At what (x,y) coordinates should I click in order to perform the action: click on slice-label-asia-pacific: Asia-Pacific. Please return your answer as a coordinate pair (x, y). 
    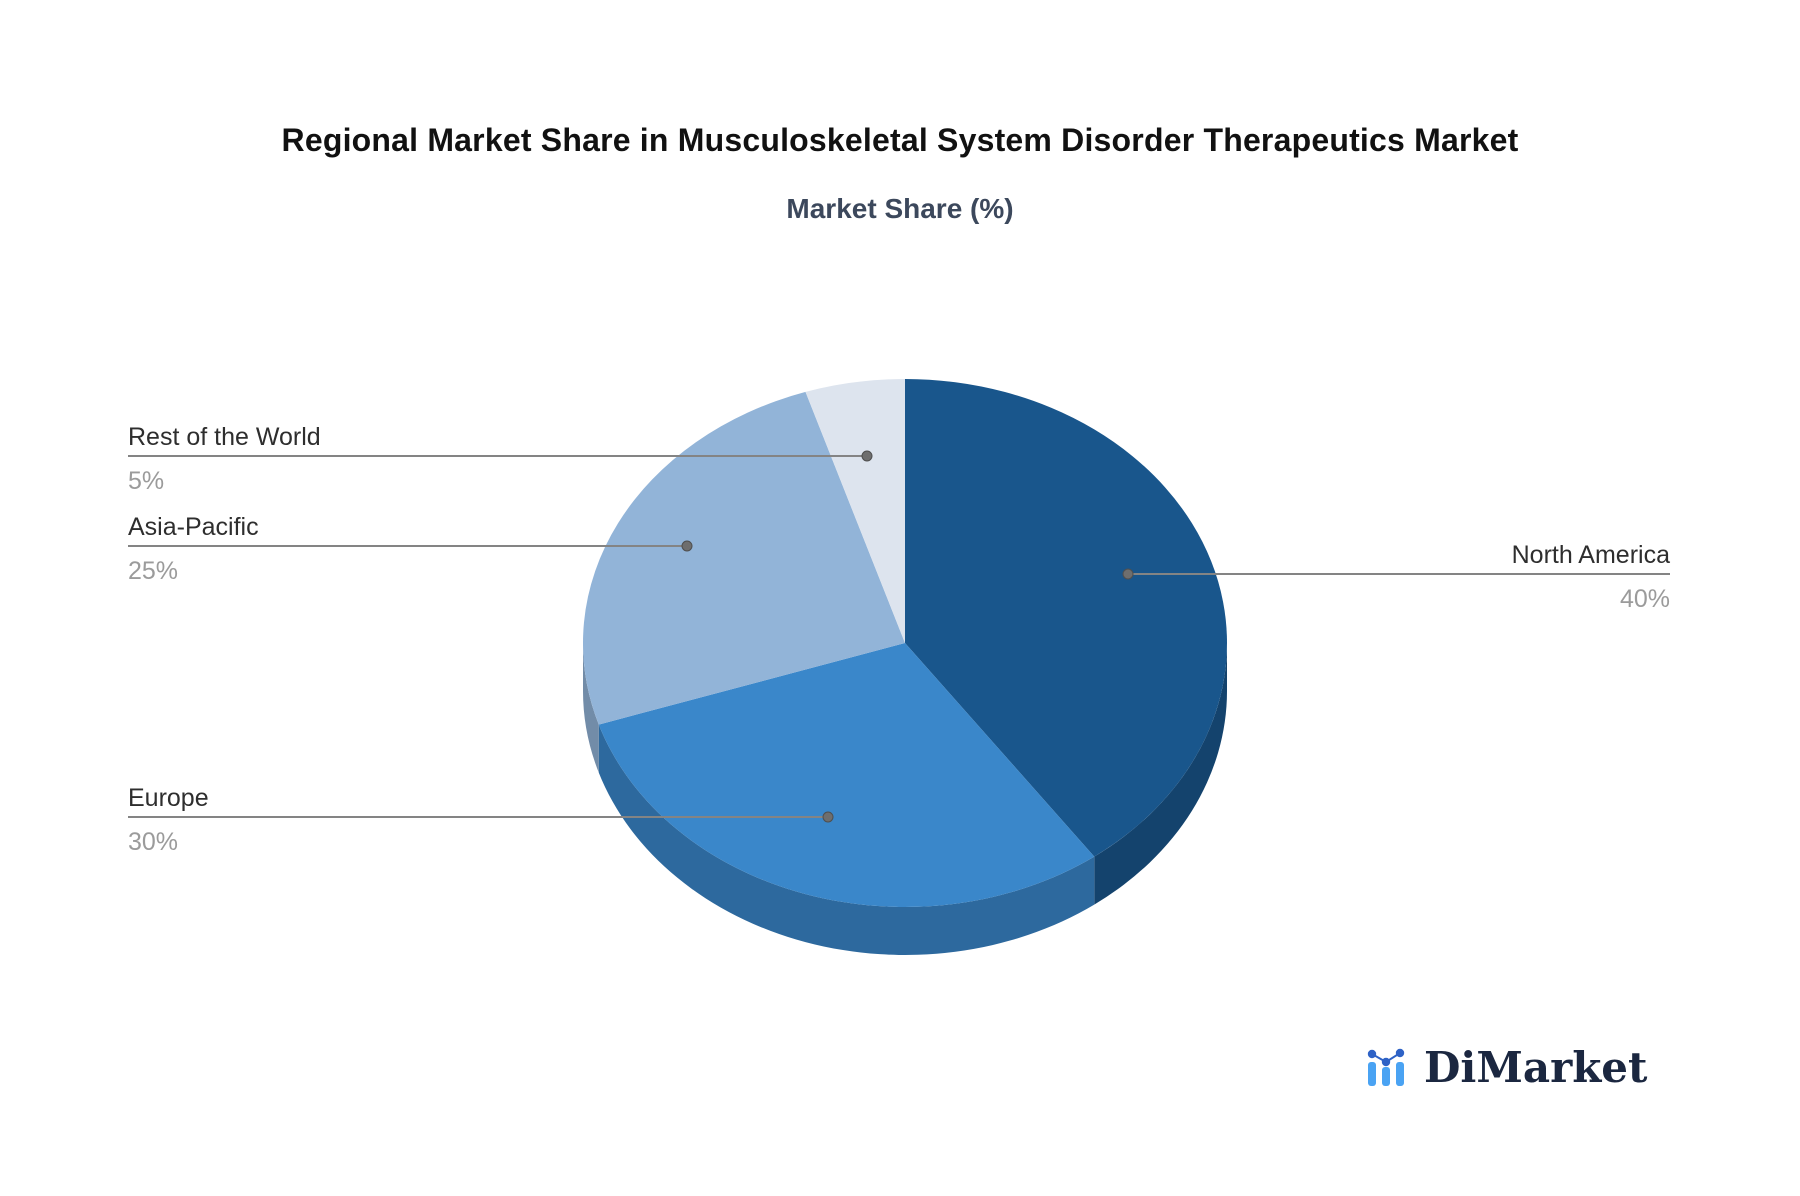
    Looking at the image, I should click on (193, 527).